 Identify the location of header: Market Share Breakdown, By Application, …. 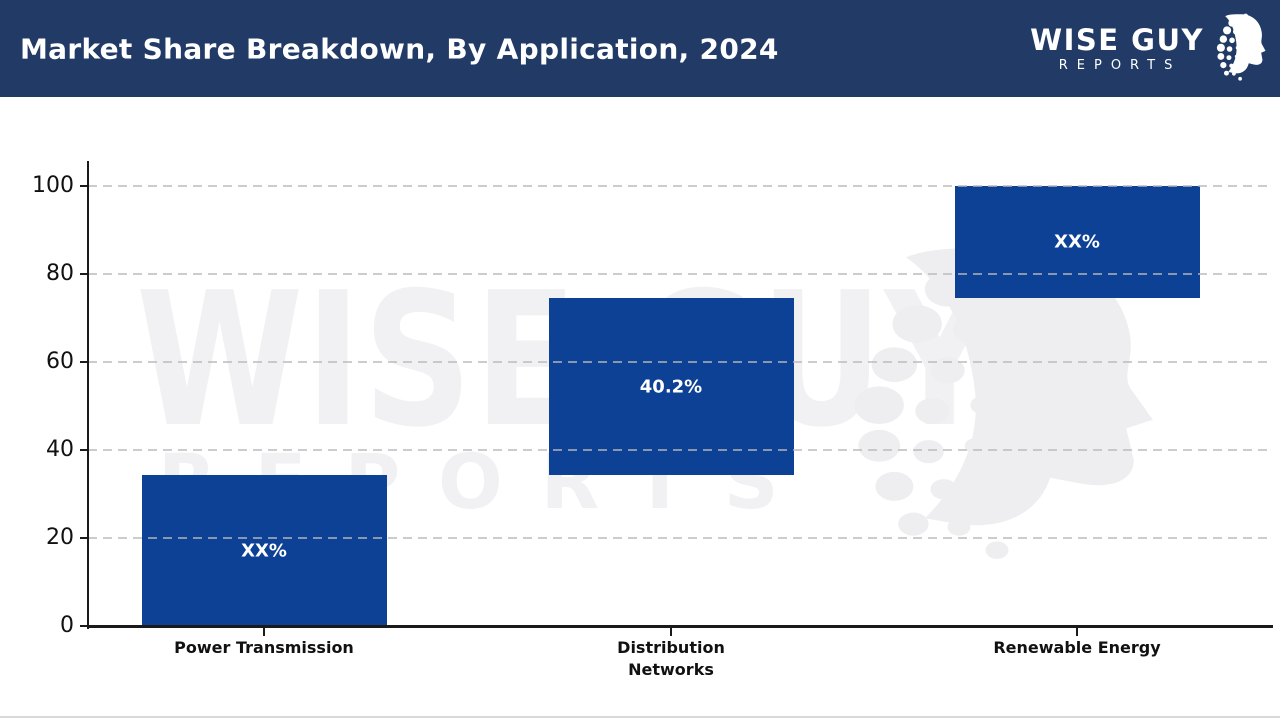
(640, 48).